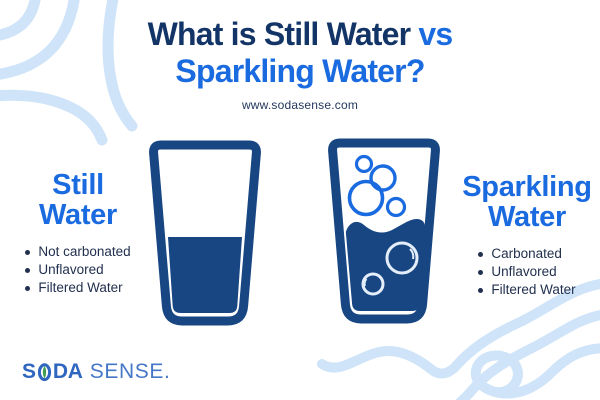 The width and height of the screenshot is (600, 400). What do you see at coordinates (205, 233) in the screenshot?
I see `still-water-glass-icon` at bounding box center [205, 233].